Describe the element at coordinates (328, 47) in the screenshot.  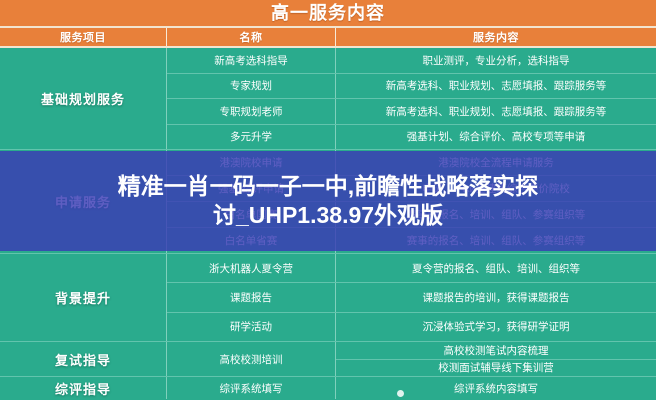
I see `header-divider` at that location.